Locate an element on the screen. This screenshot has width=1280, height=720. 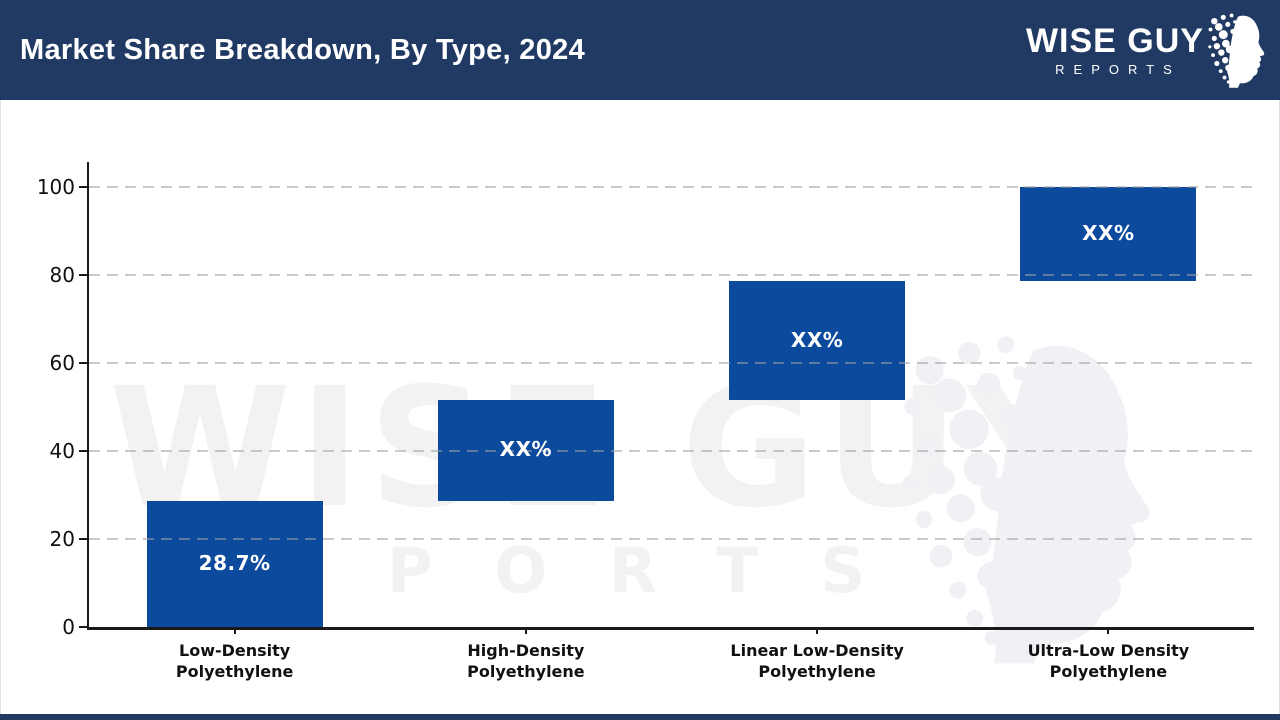
page-title: Market Share Breakdown, By Type, 2024 is located at coordinates (303, 49).